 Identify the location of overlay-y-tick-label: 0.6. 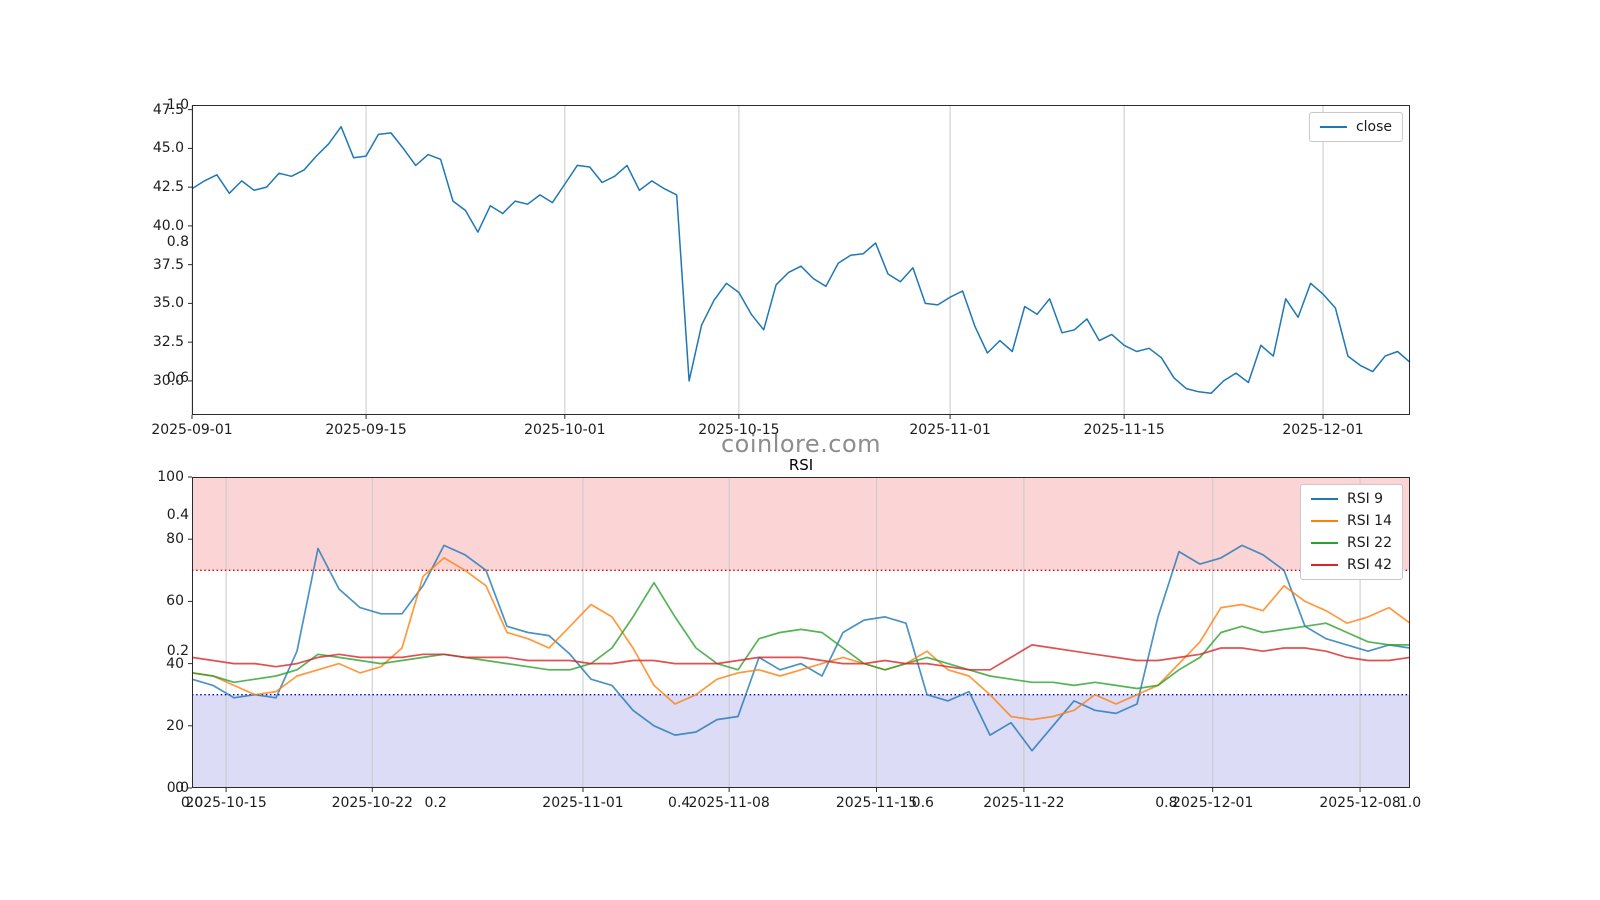
(177, 378).